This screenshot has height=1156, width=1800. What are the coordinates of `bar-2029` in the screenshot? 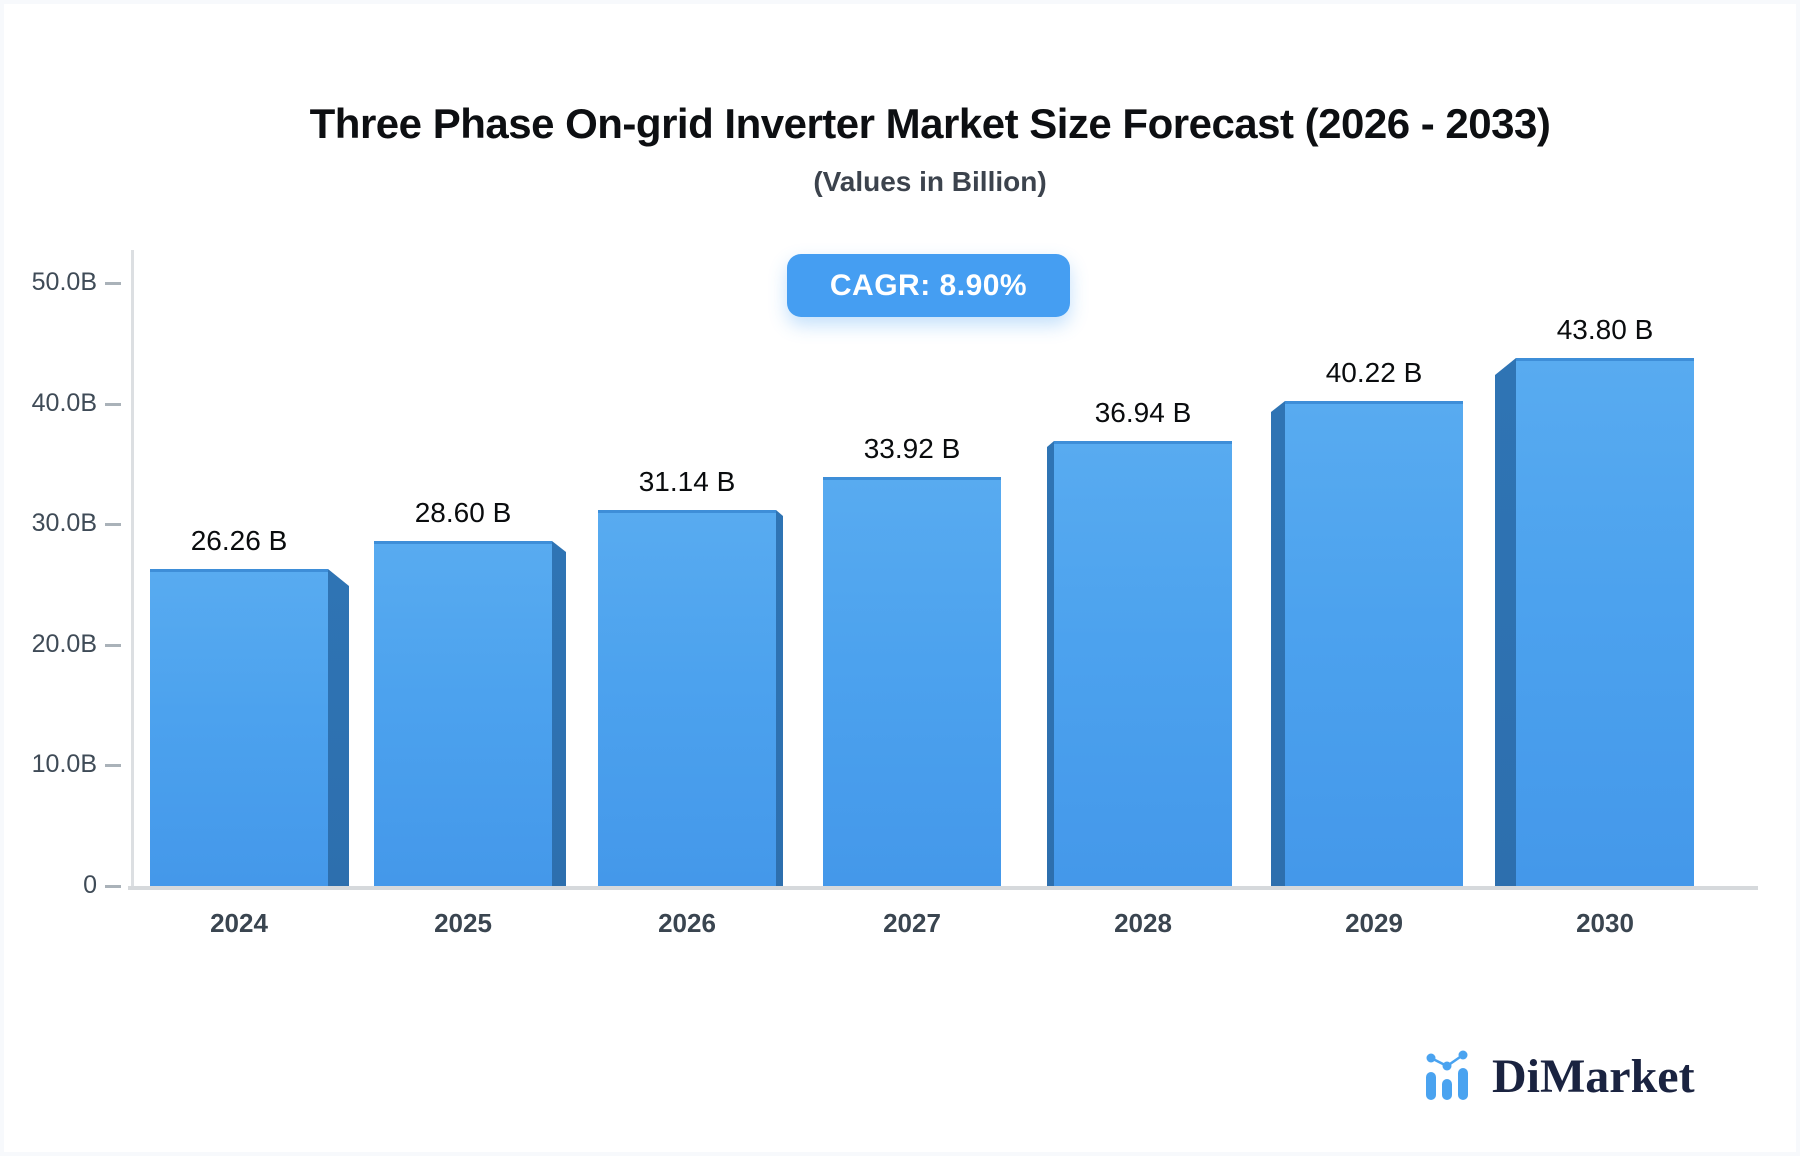 It's located at (1367, 643).